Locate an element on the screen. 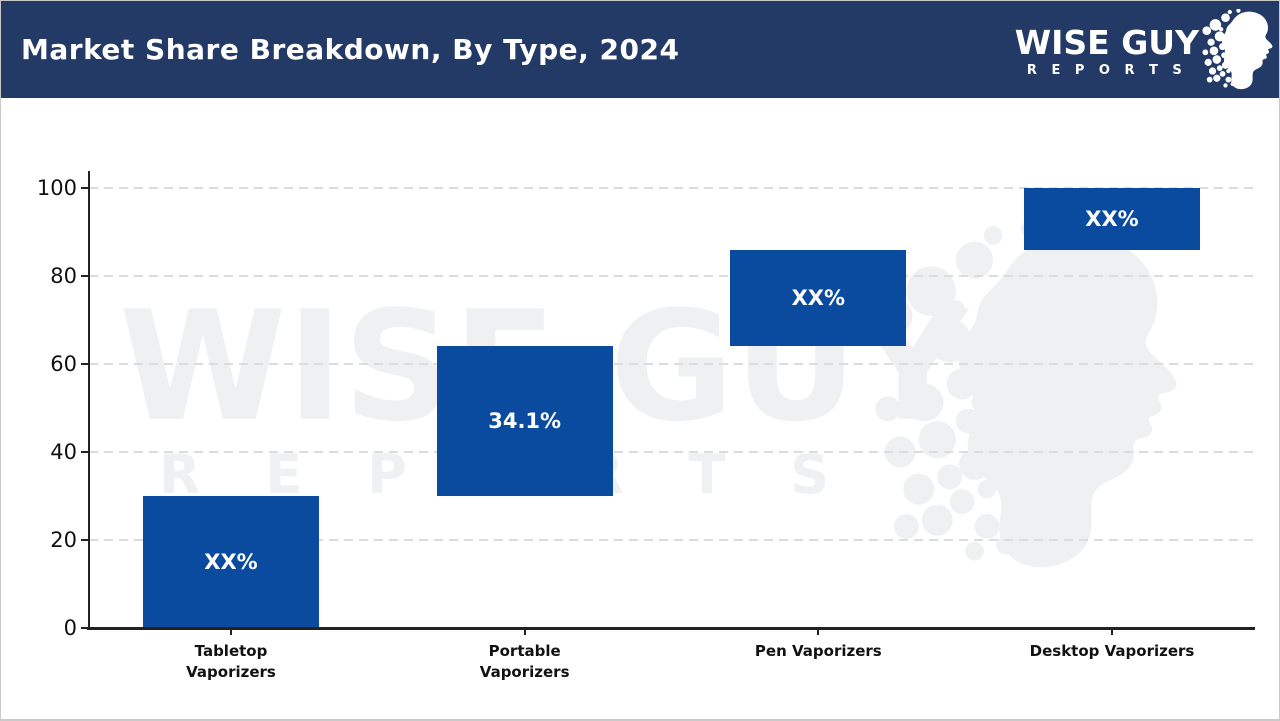  brand-subtext: R E P O R T S is located at coordinates (1106, 70).